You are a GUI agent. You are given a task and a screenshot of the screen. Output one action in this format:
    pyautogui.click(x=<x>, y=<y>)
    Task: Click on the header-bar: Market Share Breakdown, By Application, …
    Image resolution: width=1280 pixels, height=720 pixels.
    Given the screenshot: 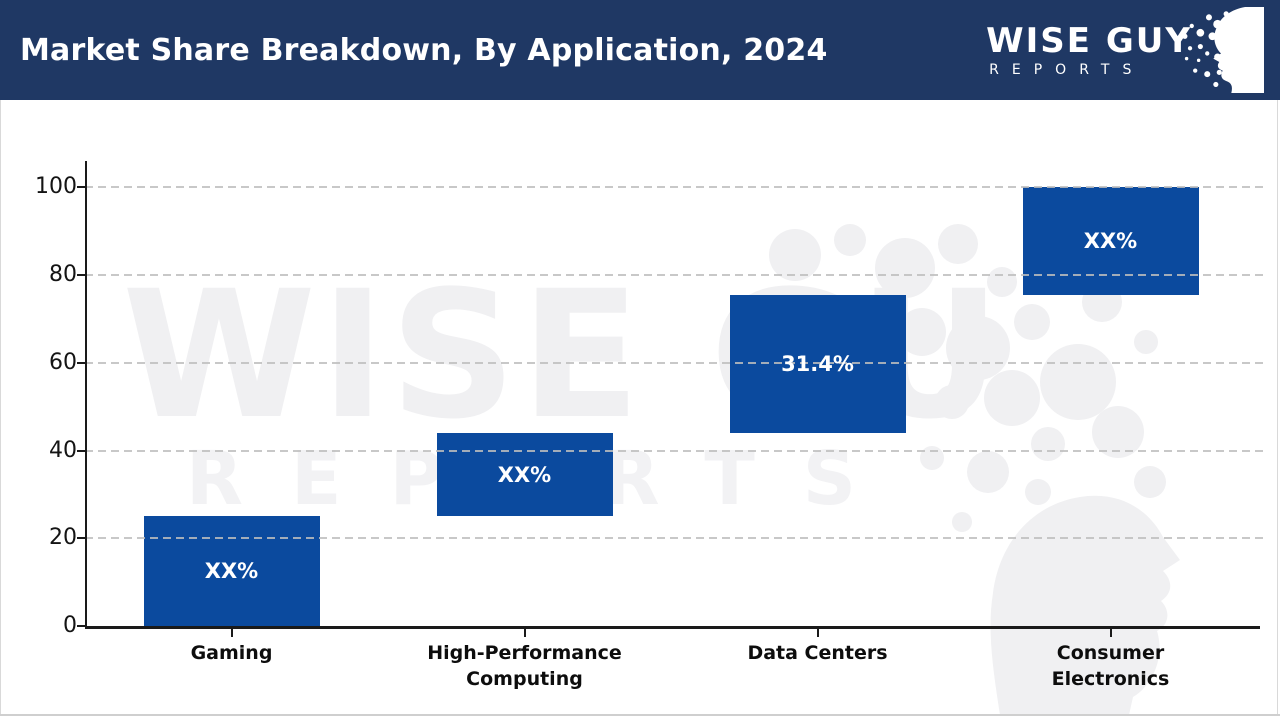 What is the action you would take?
    pyautogui.click(x=640, y=50)
    